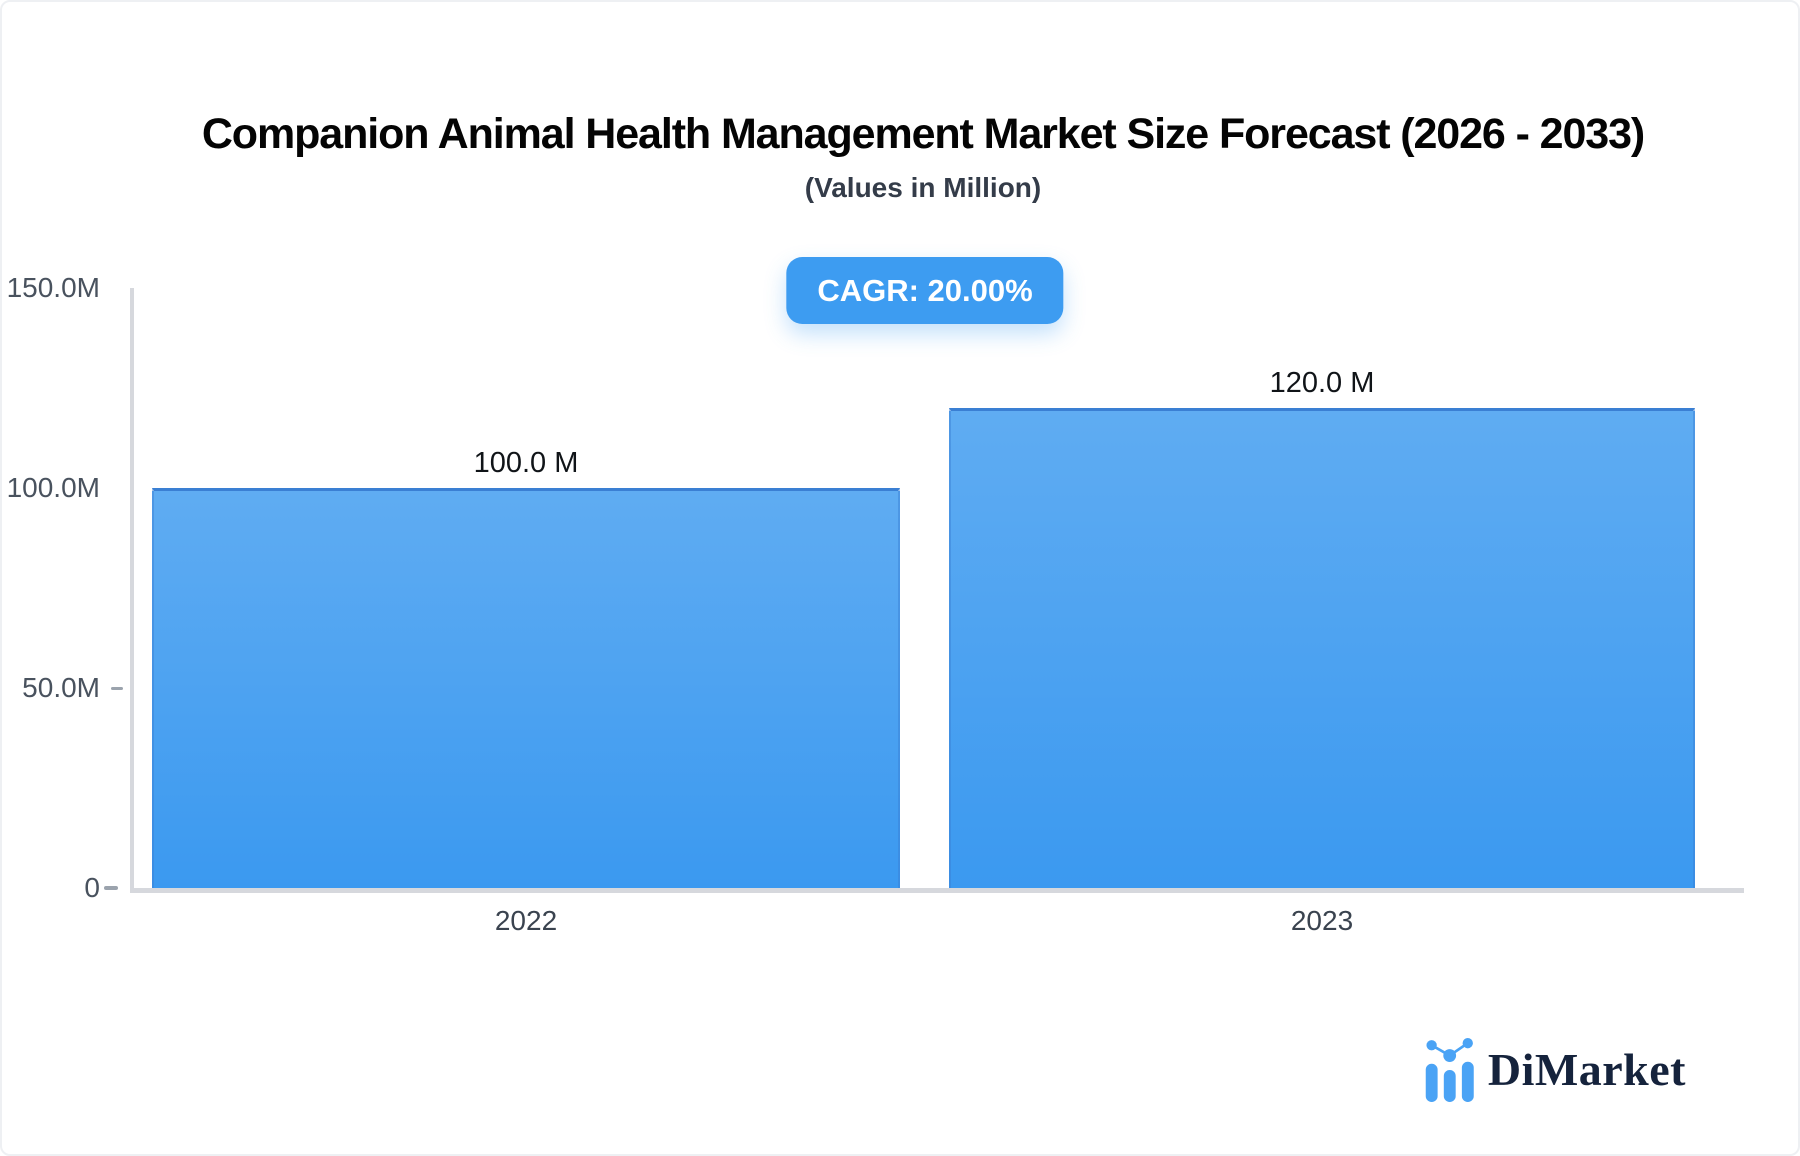  I want to click on cagr-badge: CAGR: 20.00%, so click(925, 290).